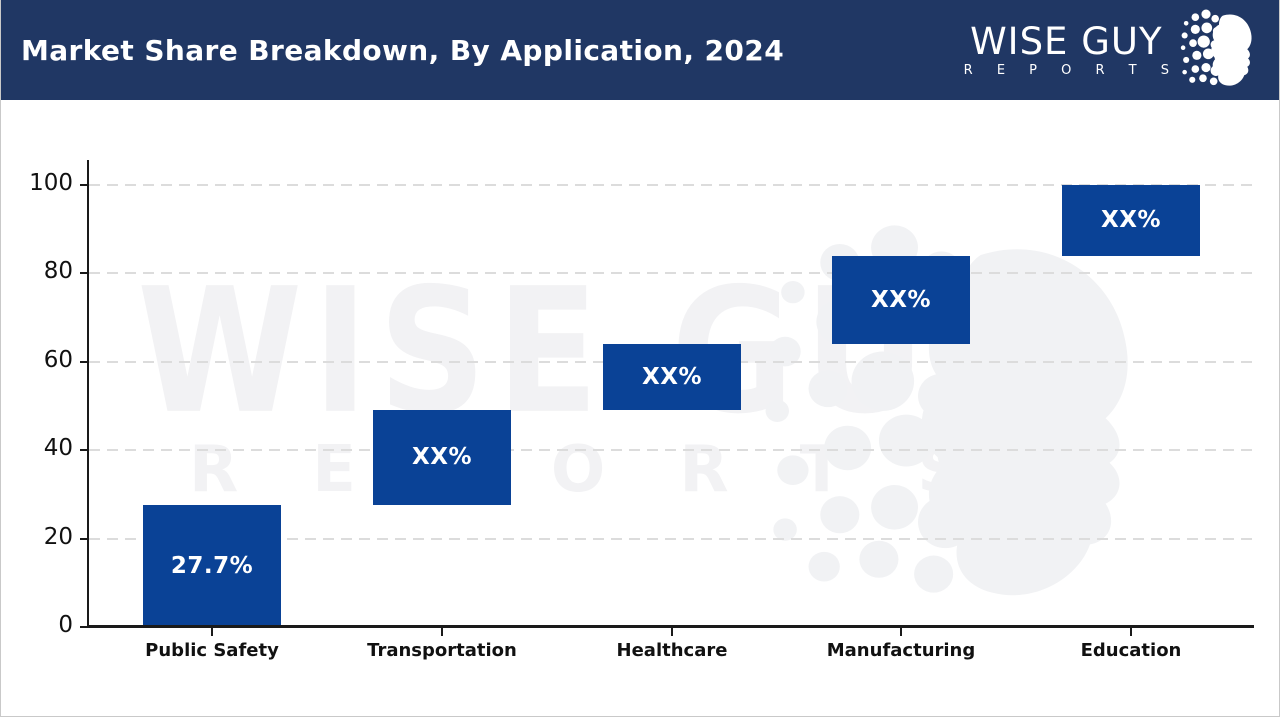 The image size is (1280, 720). Describe the element at coordinates (65, 625) in the screenshot. I see `y-axis-tick-label-0: 0` at that location.